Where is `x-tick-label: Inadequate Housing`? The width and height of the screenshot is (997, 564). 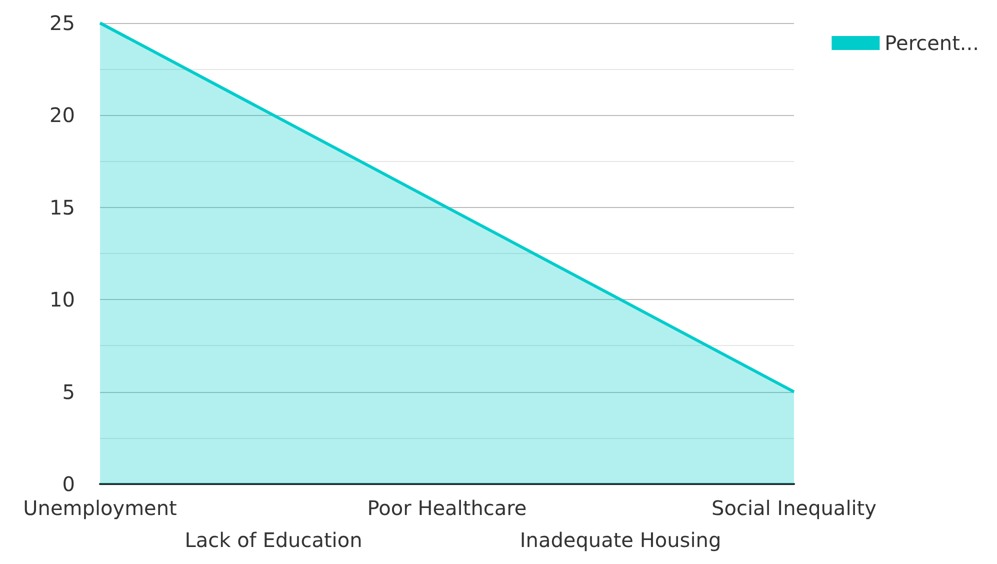
x-tick-label: Inadequate Housing is located at coordinates (621, 540).